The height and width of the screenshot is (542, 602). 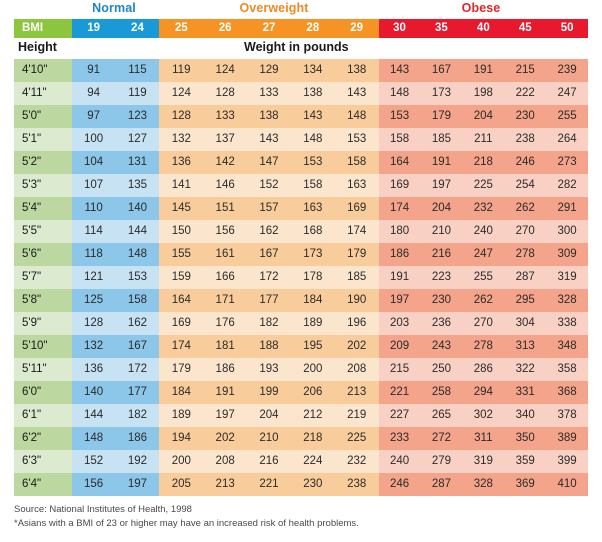 What do you see at coordinates (399, 484) in the screenshot?
I see `weight-cell: 246` at bounding box center [399, 484].